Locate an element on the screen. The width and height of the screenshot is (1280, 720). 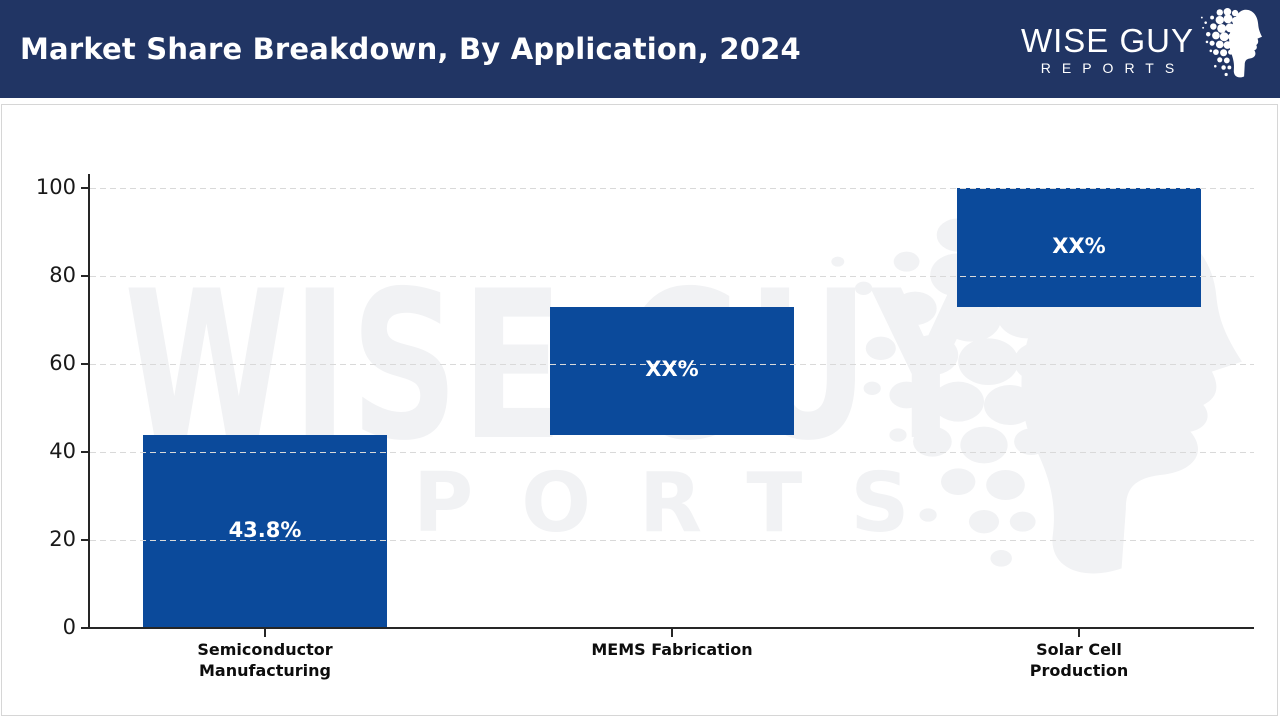
wise-guy-logo: WISE GUY REPORTS is located at coordinates (1141, 49).